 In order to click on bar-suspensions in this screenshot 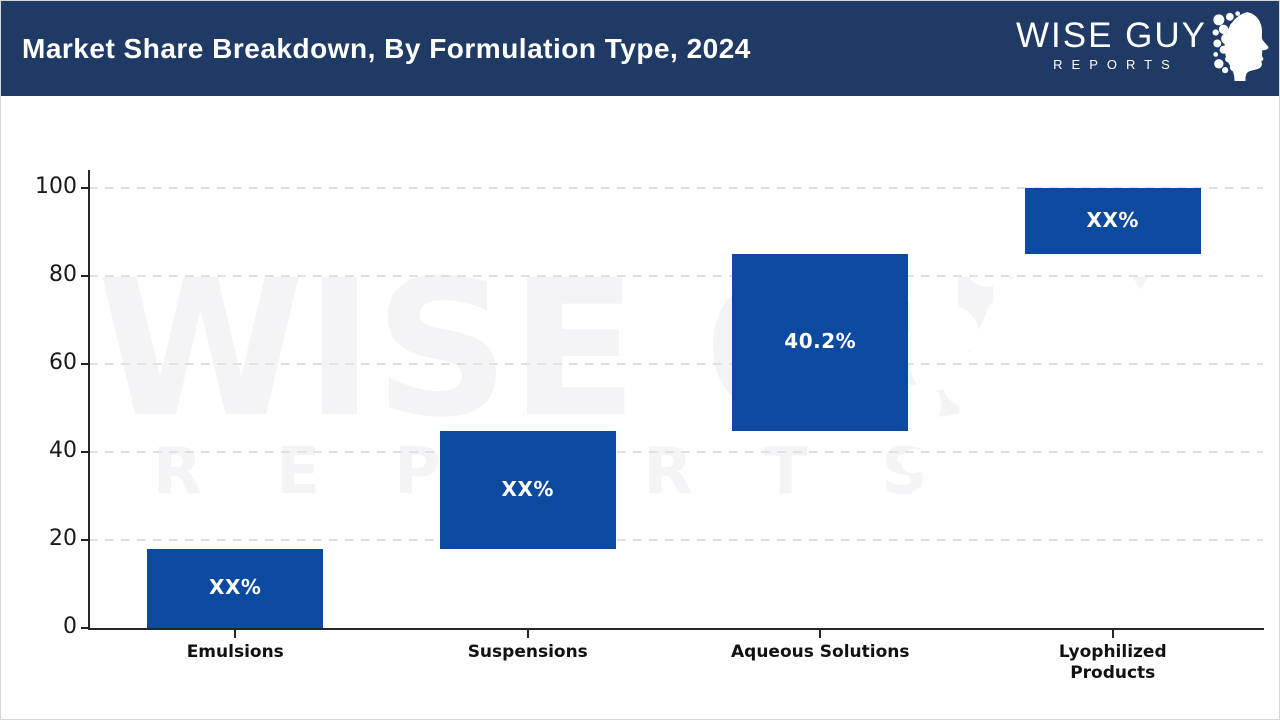, I will do `click(527, 489)`.